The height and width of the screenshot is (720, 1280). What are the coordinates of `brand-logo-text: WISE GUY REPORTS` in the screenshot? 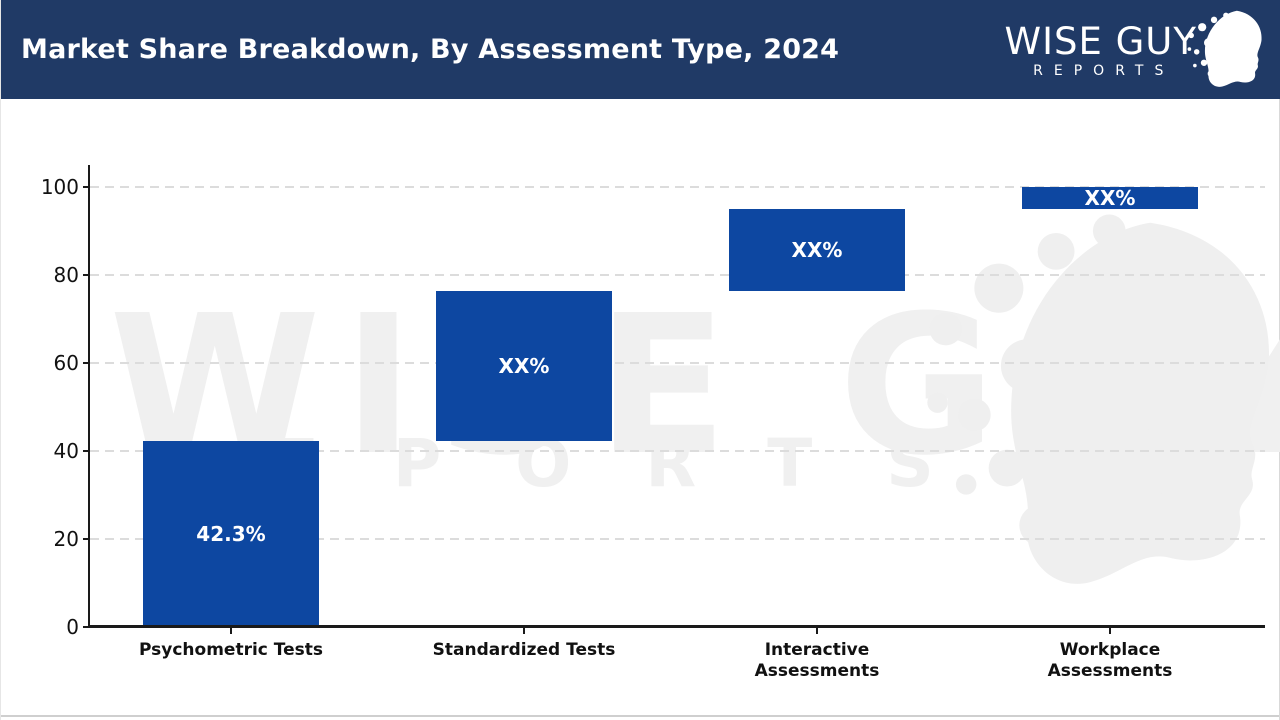 It's located at (1100, 49).